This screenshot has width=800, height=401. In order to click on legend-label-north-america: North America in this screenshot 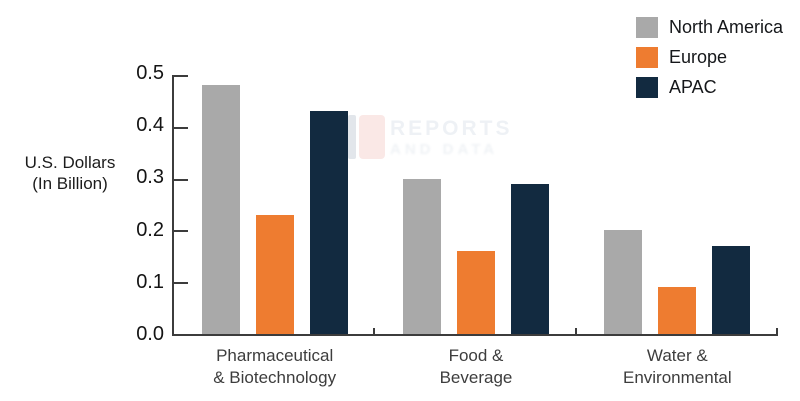, I will do `click(726, 27)`.